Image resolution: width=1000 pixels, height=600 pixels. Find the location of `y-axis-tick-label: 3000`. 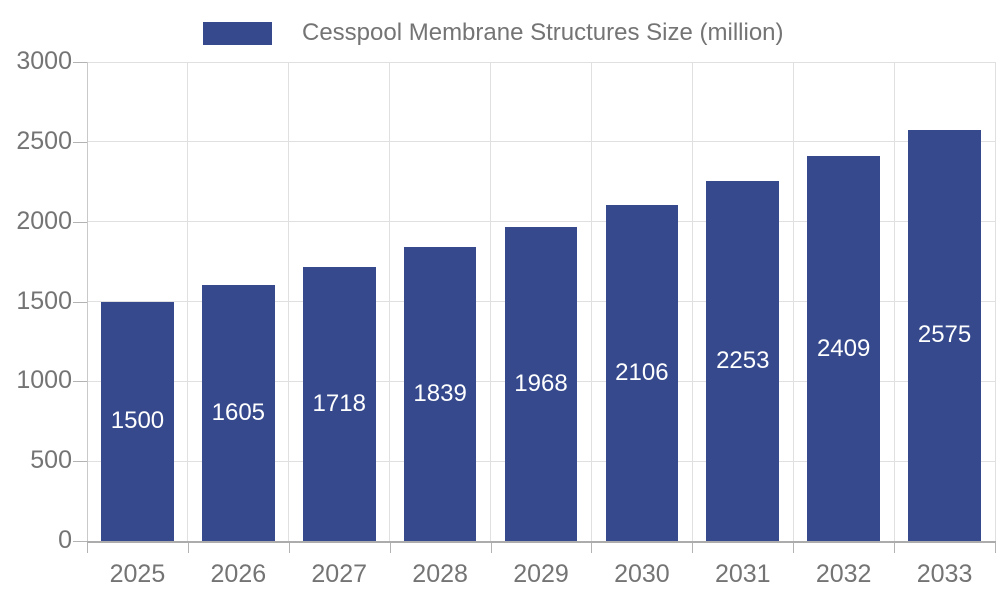

y-axis-tick-label: 3000 is located at coordinates (44, 61).